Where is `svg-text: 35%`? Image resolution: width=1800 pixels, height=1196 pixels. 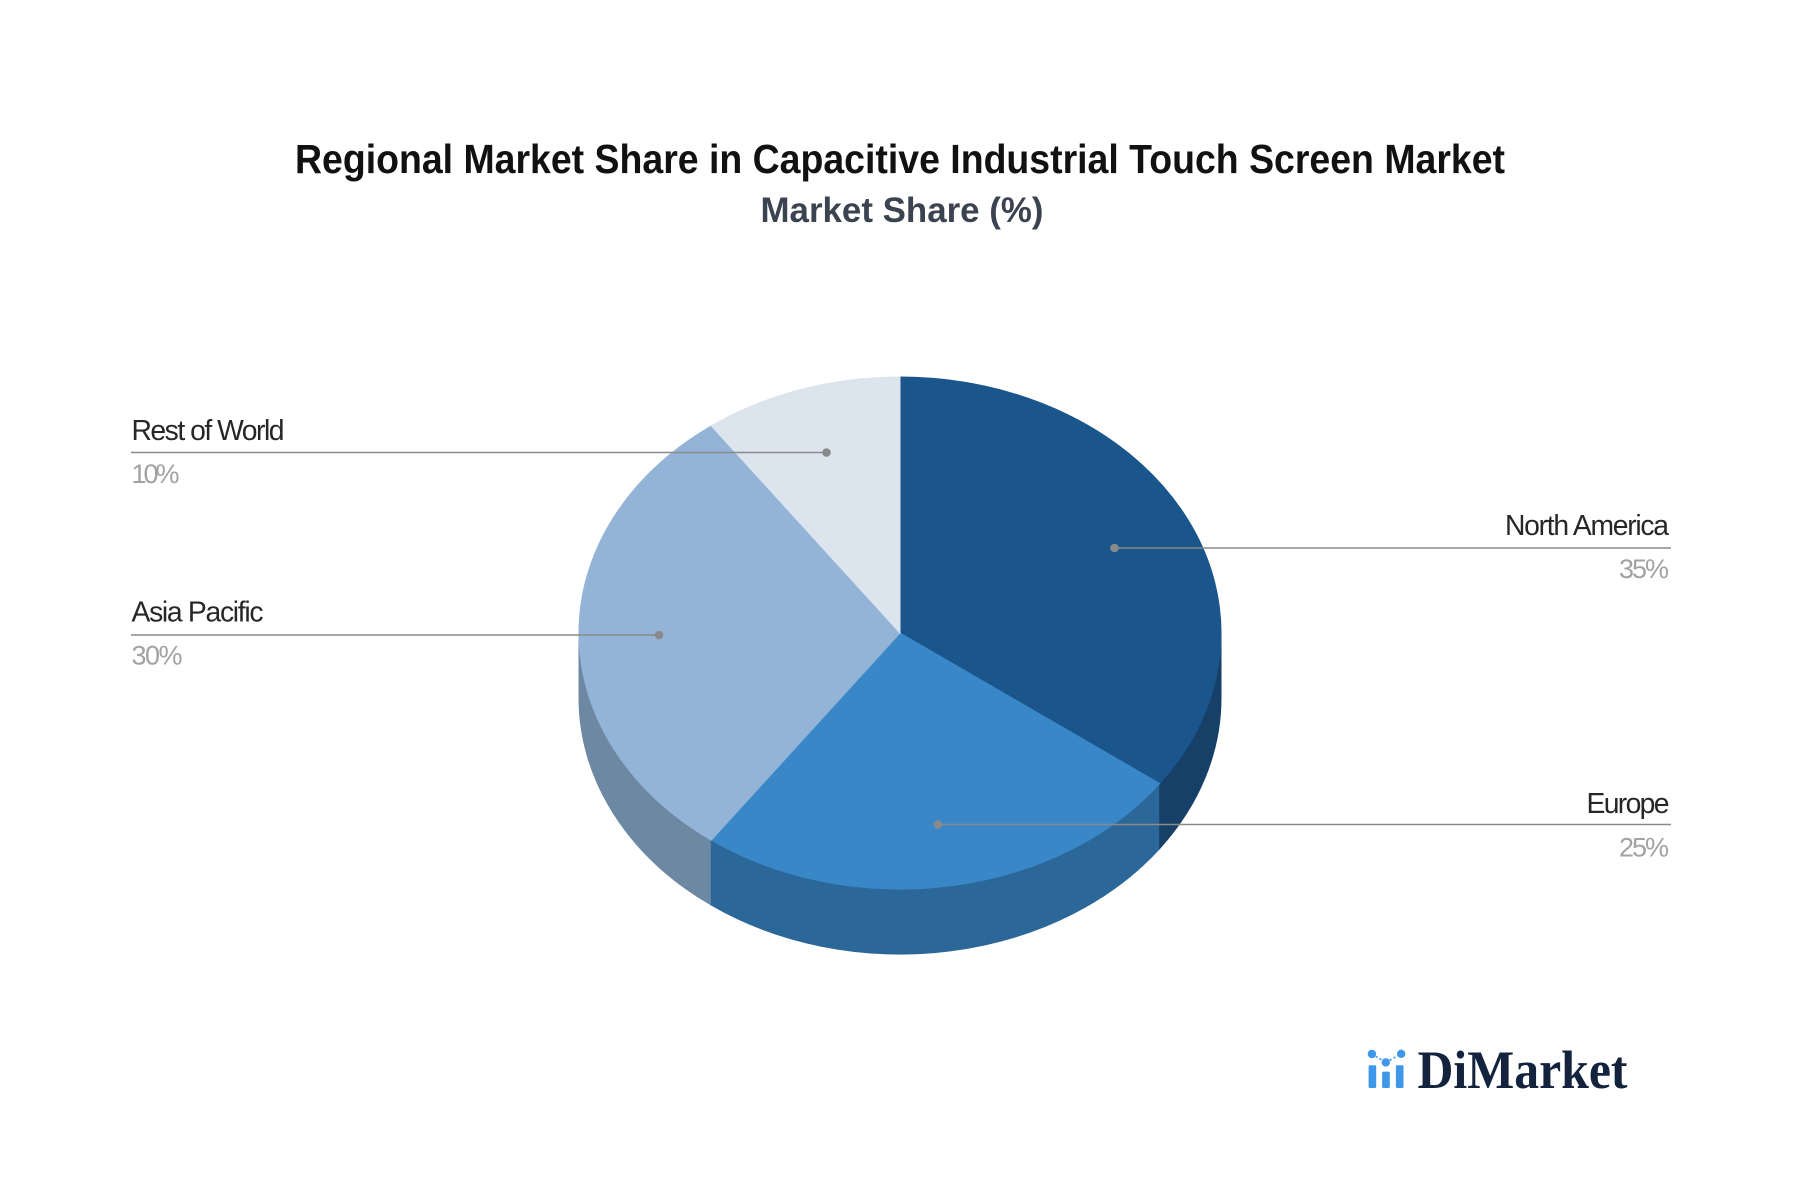 svg-text: 35% is located at coordinates (1644, 569).